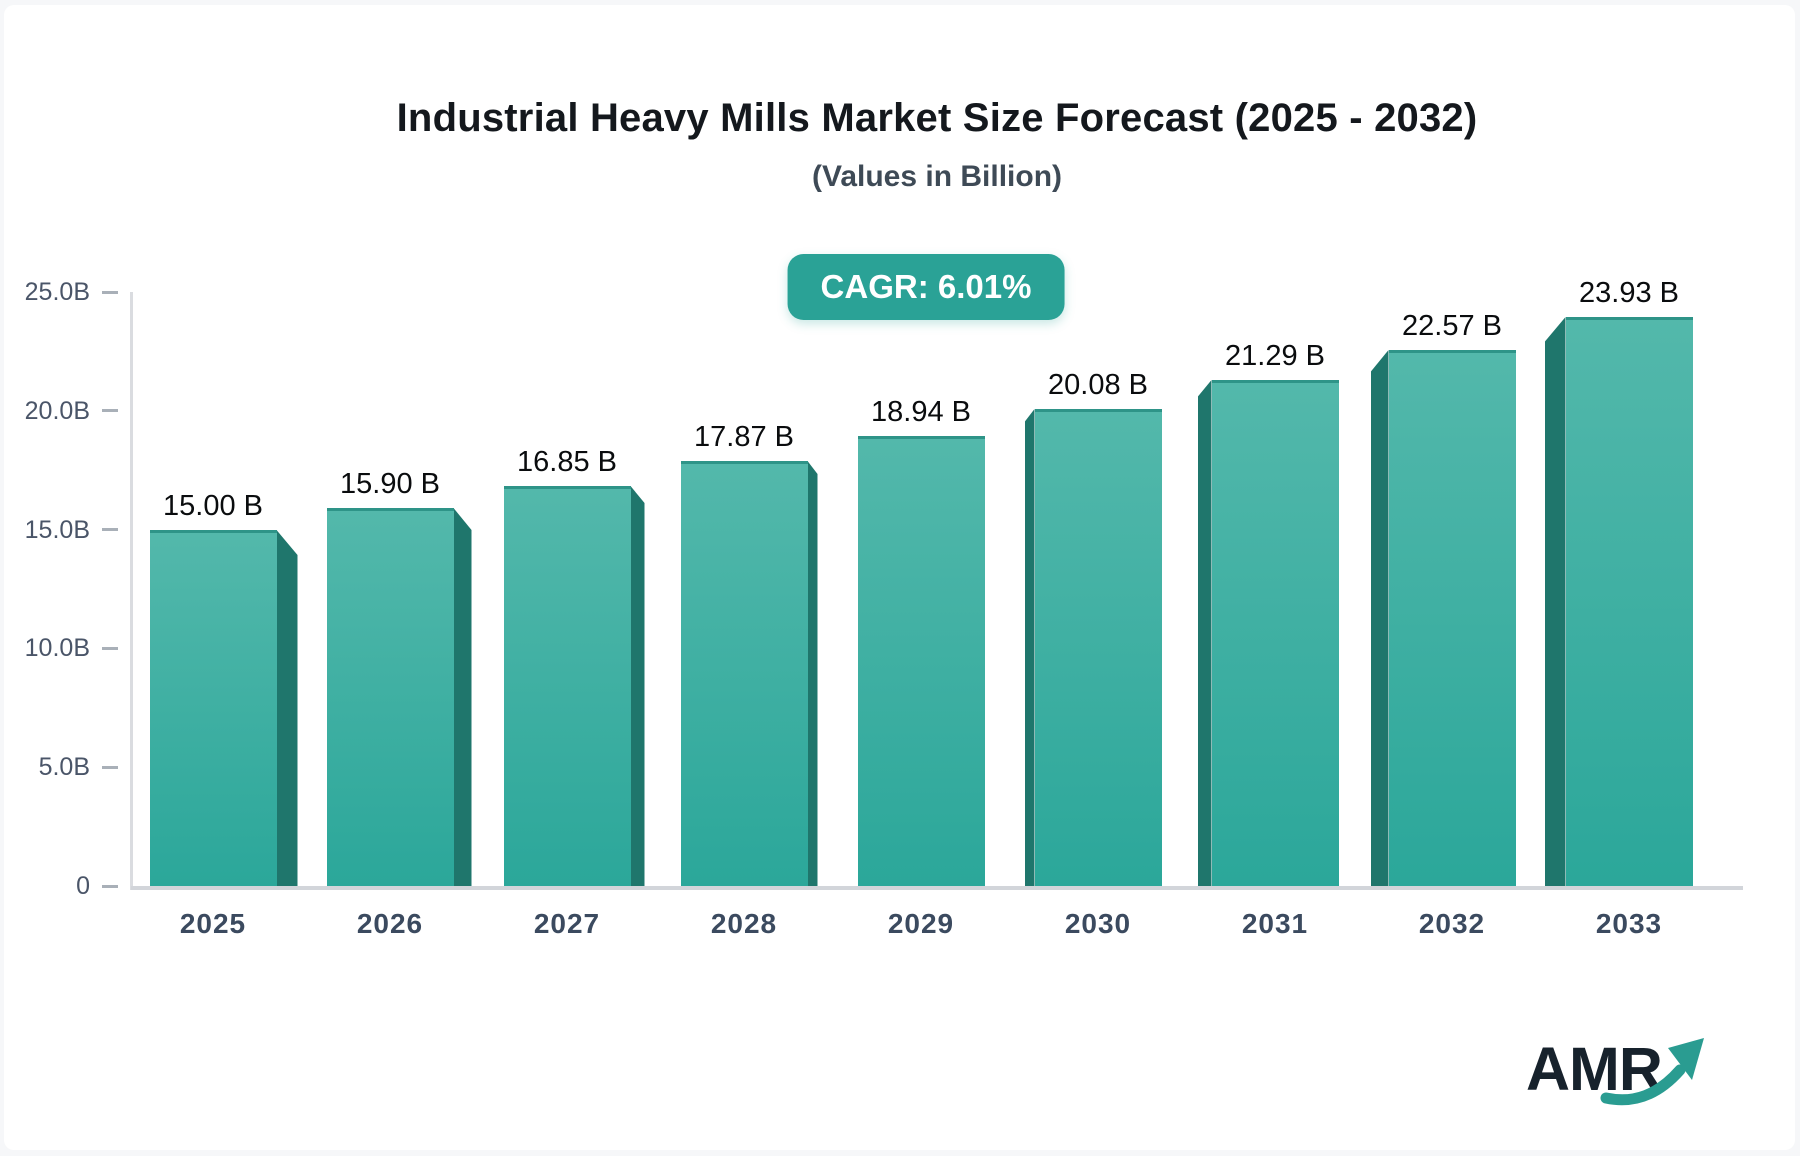 This screenshot has height=1156, width=1800. I want to click on x-axis-label: 2028, so click(744, 923).